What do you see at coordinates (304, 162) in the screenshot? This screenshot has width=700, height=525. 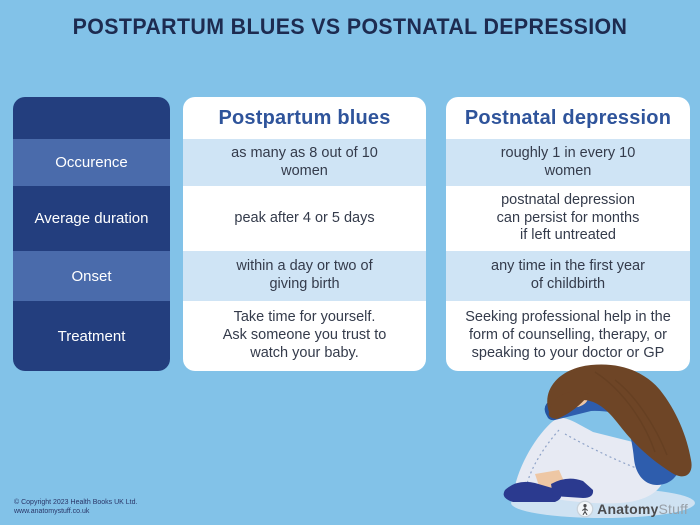 I see `cell-blues-occurence: as many as 8 out of 10 women` at bounding box center [304, 162].